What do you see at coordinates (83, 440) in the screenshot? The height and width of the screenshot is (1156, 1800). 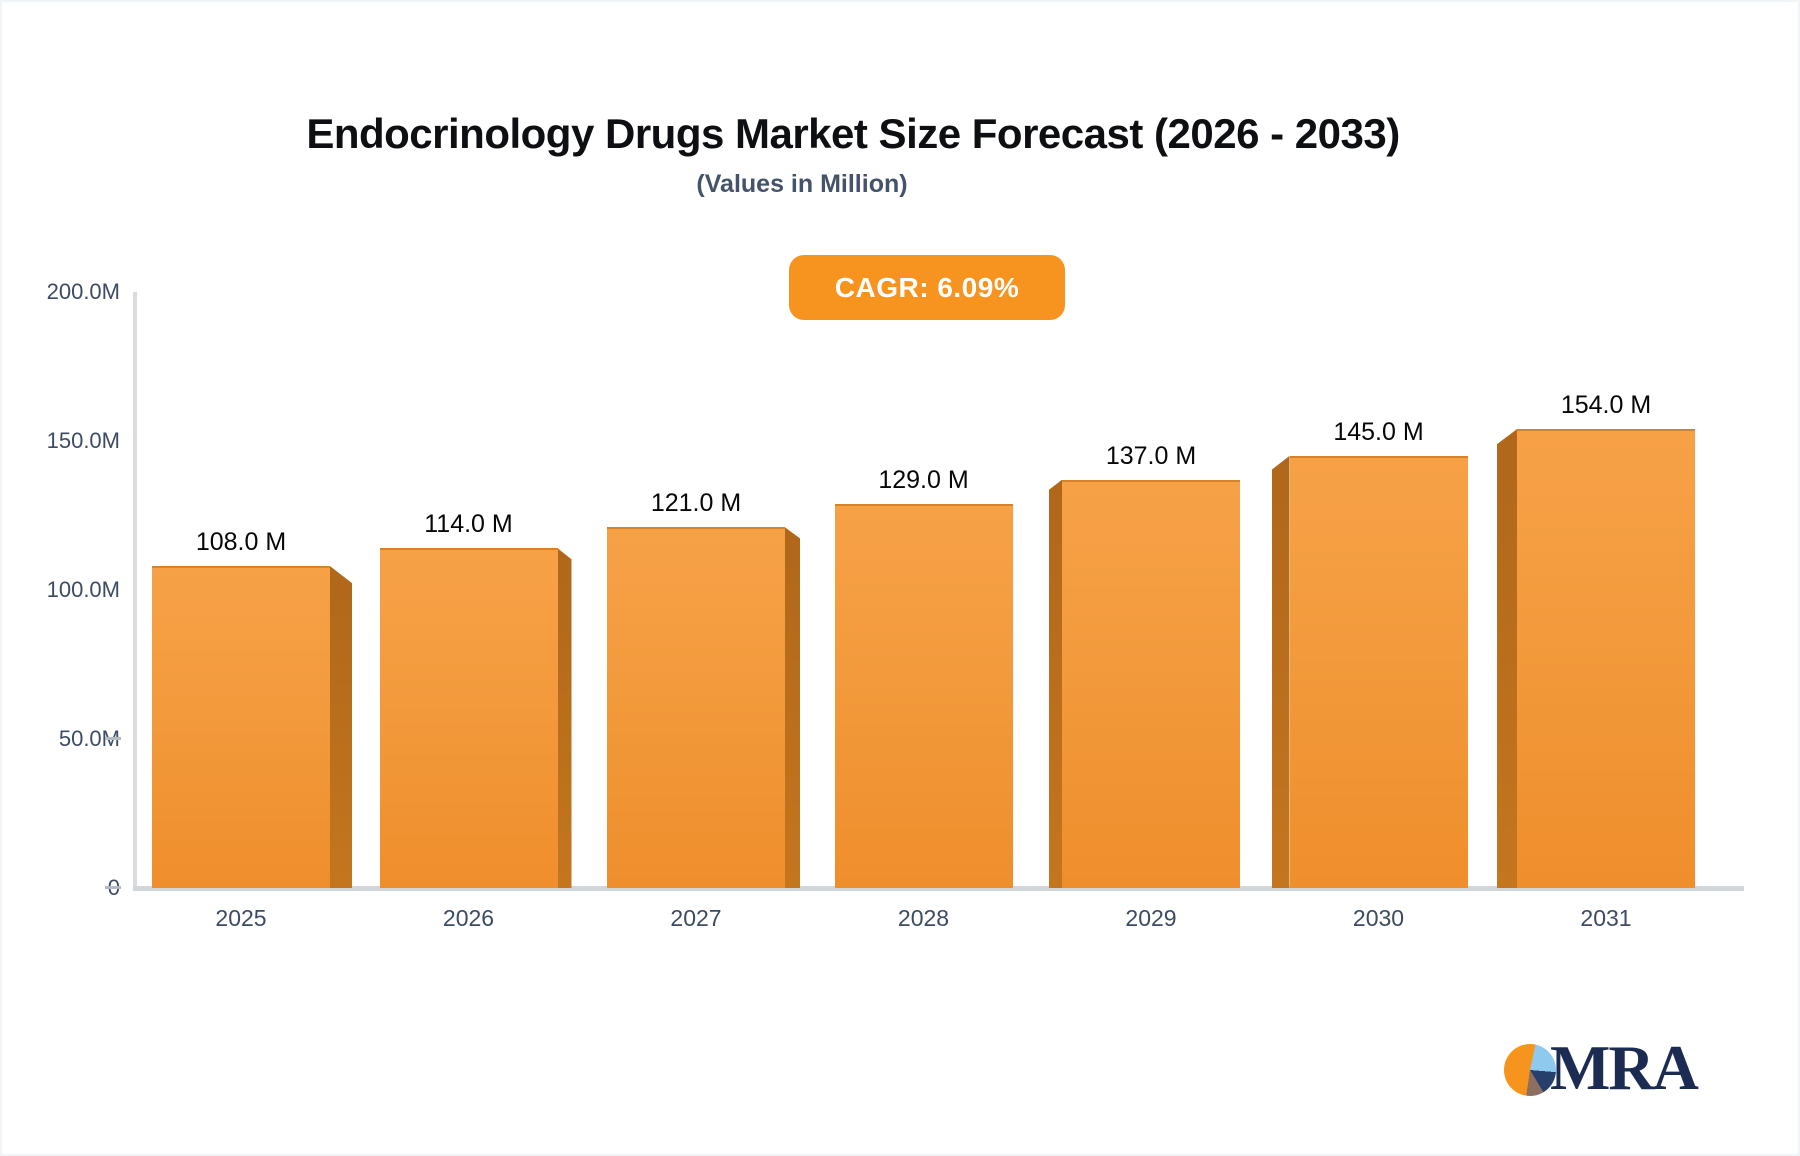 I see `y-axis-tick-label: 150.0M` at bounding box center [83, 440].